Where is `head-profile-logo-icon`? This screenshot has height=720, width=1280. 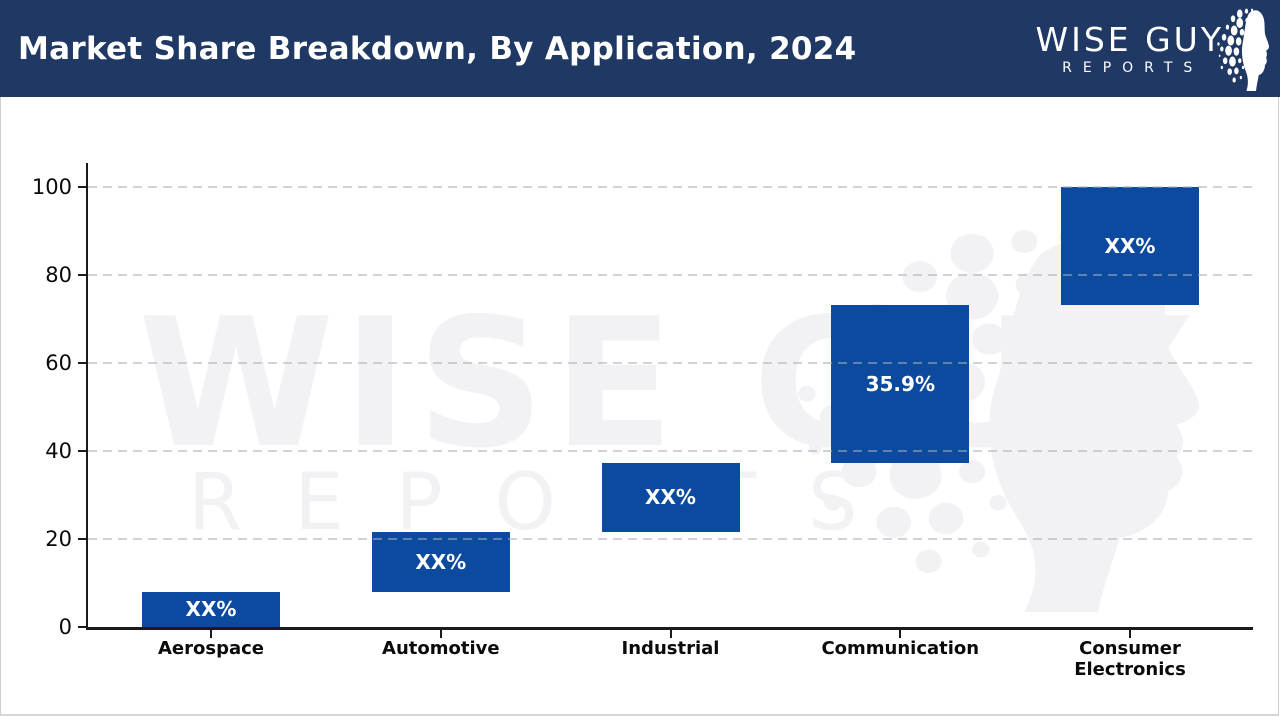 head-profile-logo-icon is located at coordinates (1243, 49).